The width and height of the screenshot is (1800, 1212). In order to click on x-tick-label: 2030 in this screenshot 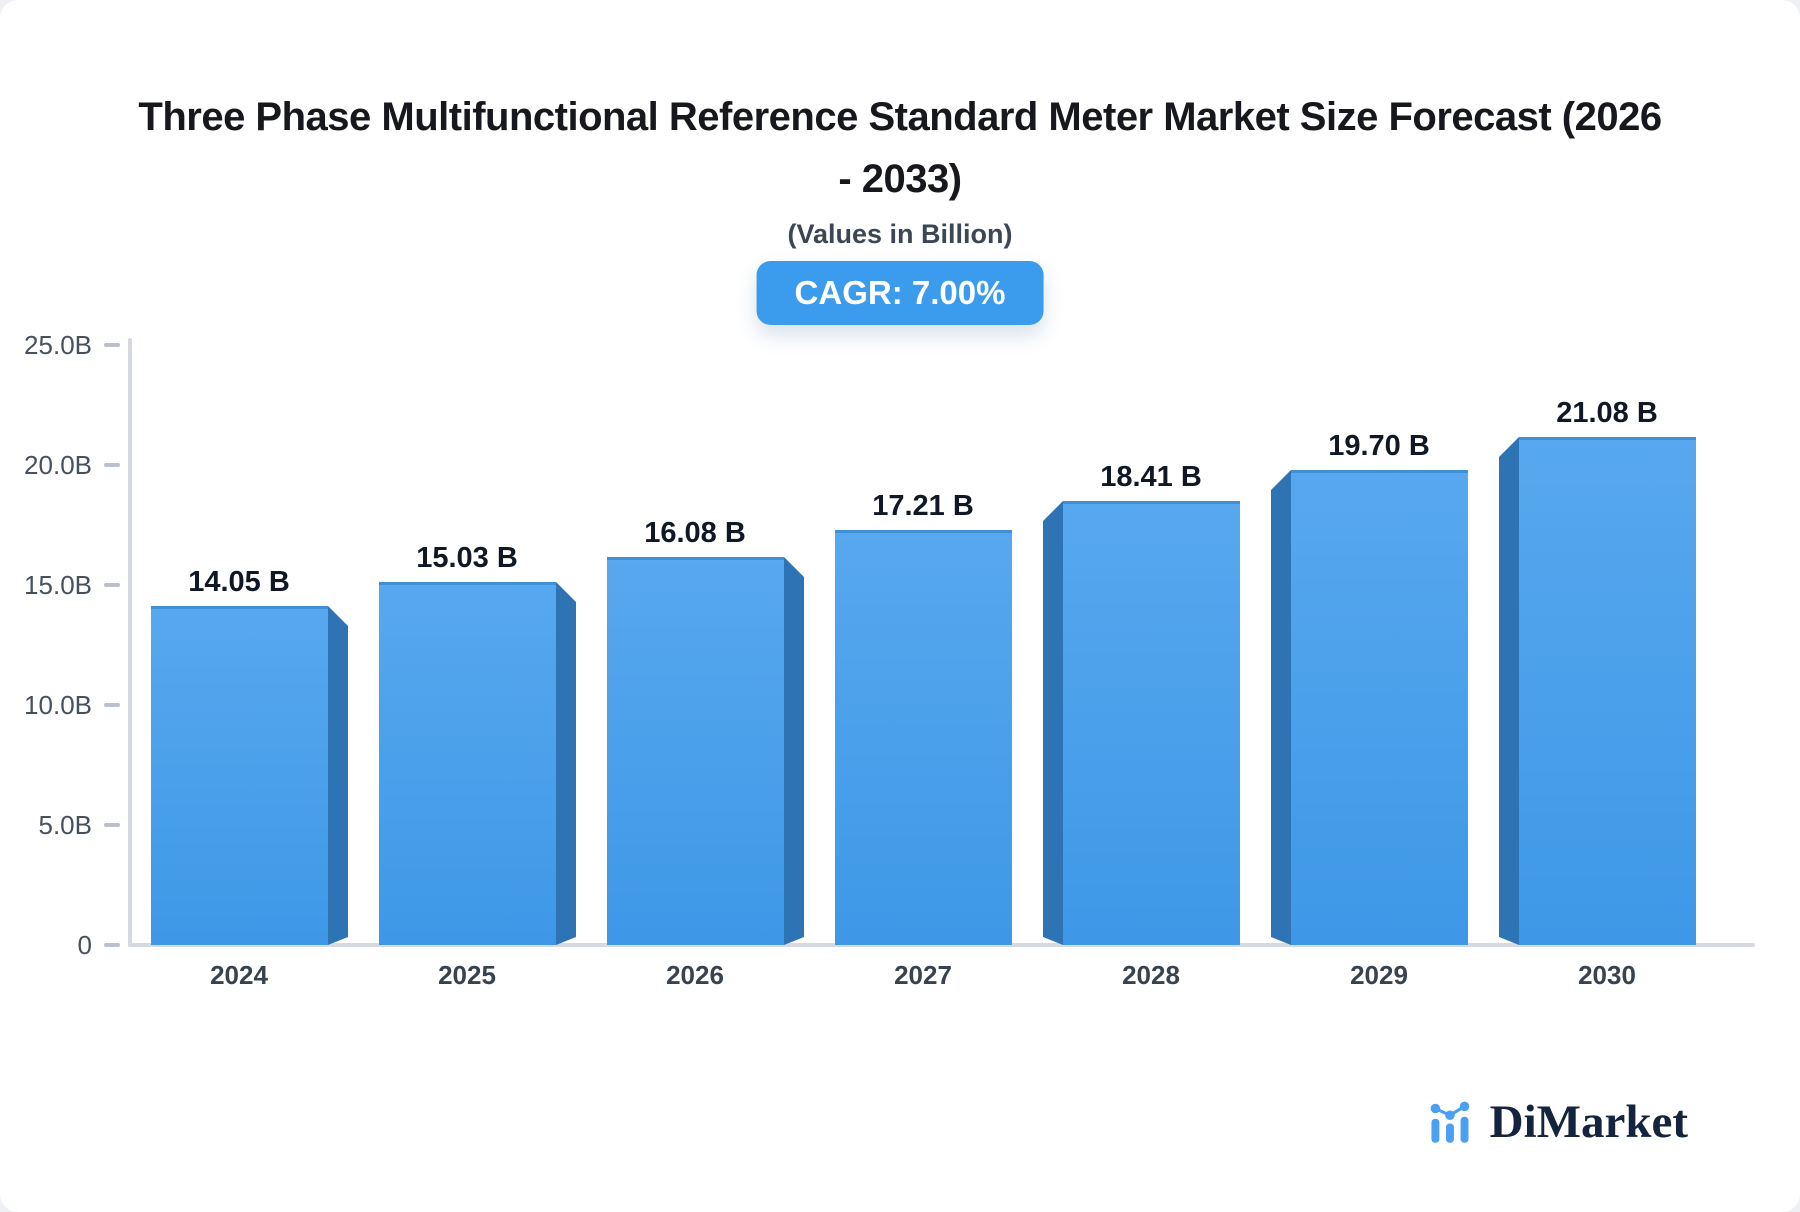, I will do `click(1607, 975)`.